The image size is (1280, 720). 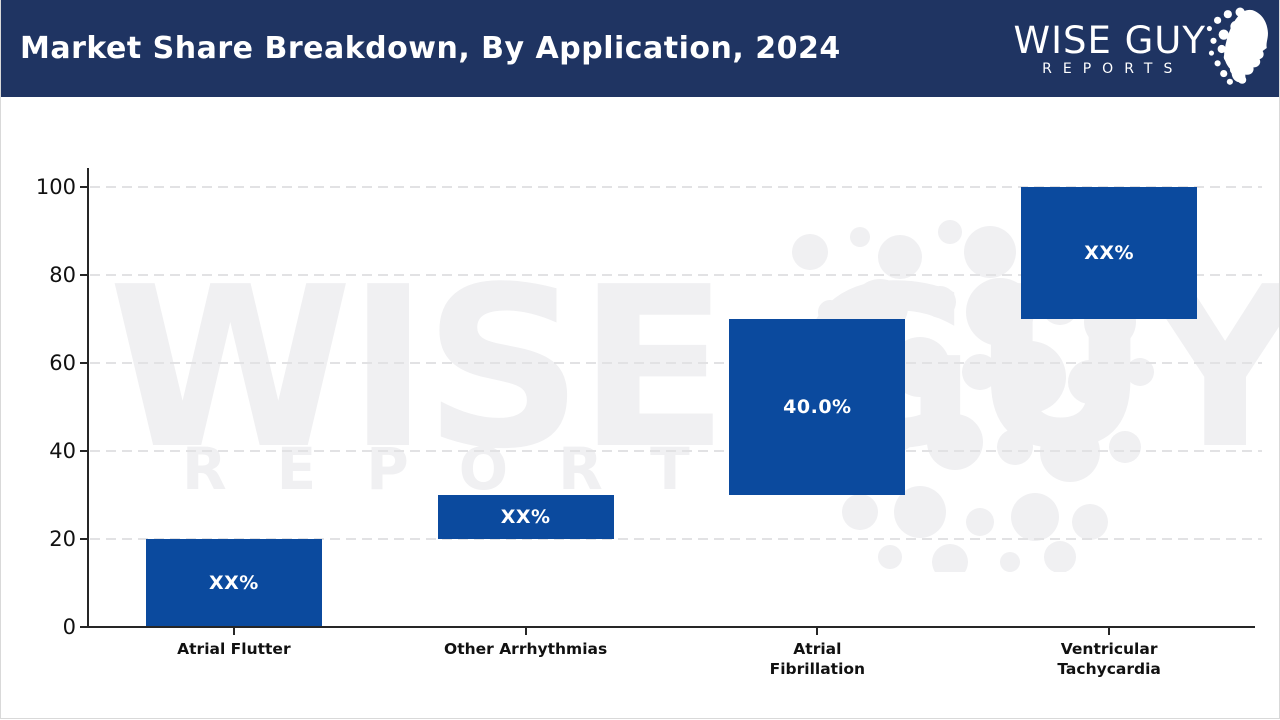 What do you see at coordinates (1109, 631) in the screenshot?
I see `x-tick-mark-ventricular-tachycardia` at bounding box center [1109, 631].